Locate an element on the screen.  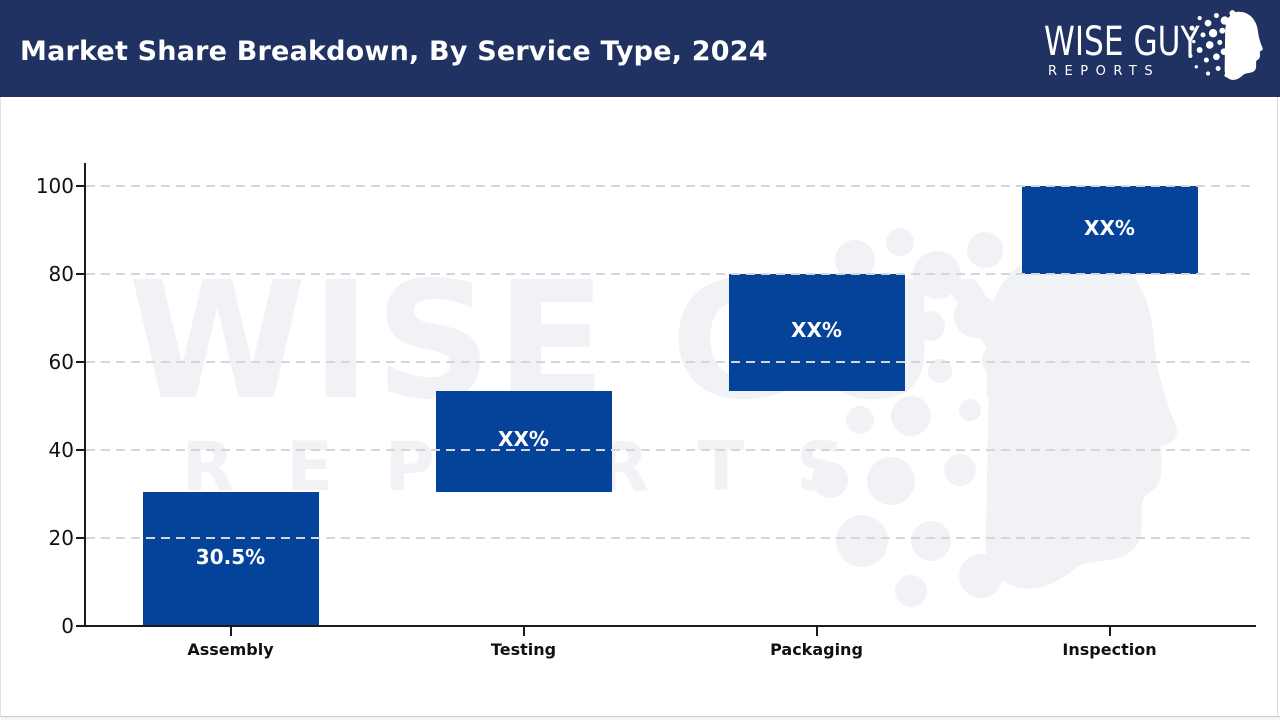
logo-brand-sub: REPORTS is located at coordinates (1104, 71).